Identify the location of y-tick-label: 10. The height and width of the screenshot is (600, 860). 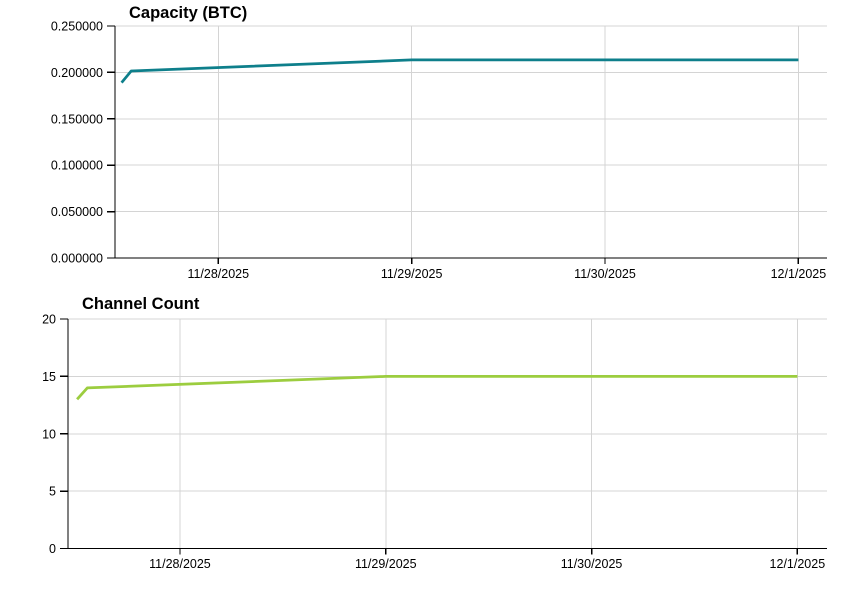
(49, 434).